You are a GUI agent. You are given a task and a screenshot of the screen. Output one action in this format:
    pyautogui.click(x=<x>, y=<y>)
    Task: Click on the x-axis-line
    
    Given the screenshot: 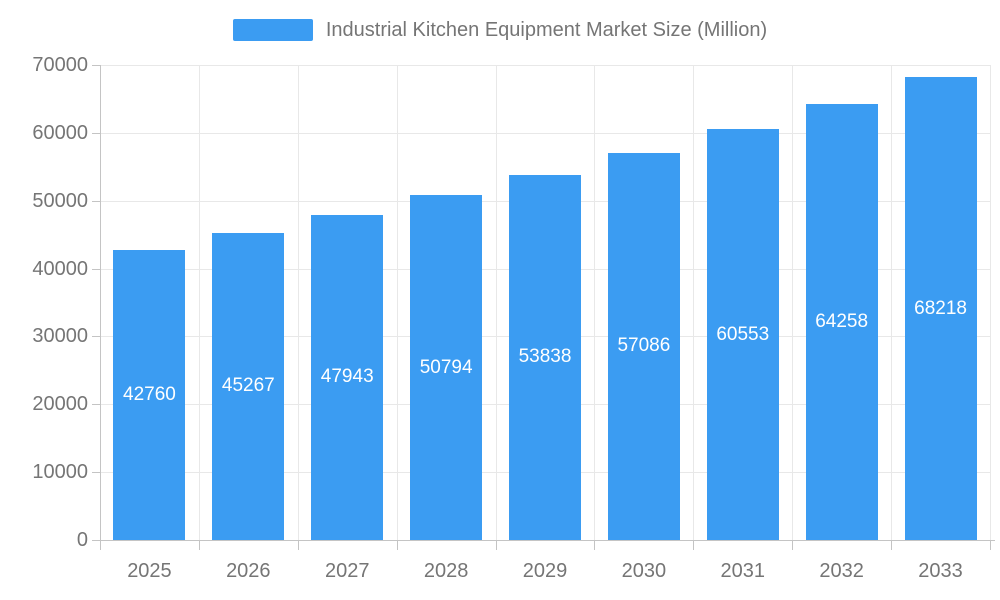 What is the action you would take?
    pyautogui.click(x=547, y=540)
    